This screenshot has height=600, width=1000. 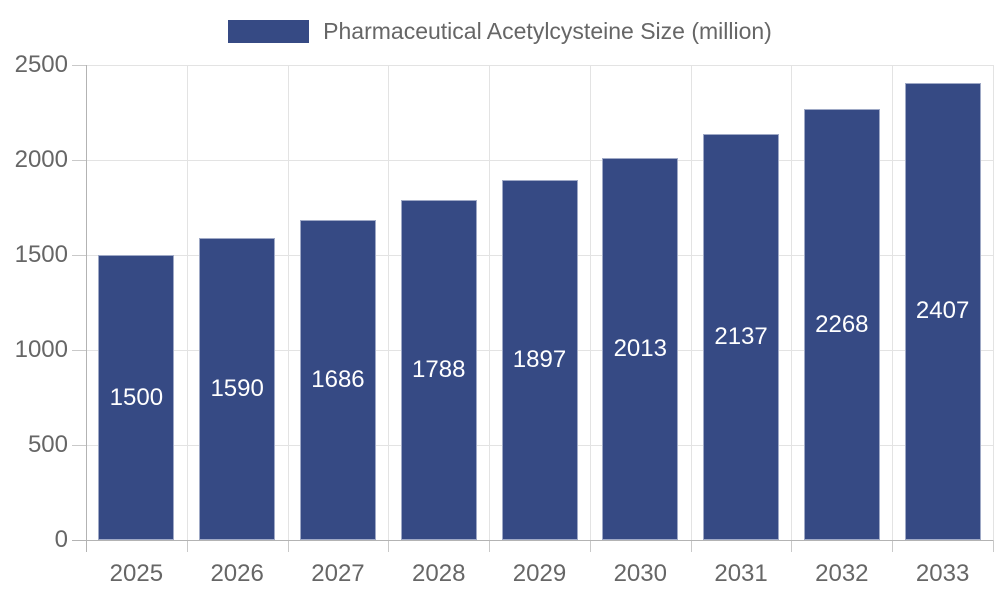 What do you see at coordinates (539, 573) in the screenshot?
I see `x-axis-tick-label: 2029` at bounding box center [539, 573].